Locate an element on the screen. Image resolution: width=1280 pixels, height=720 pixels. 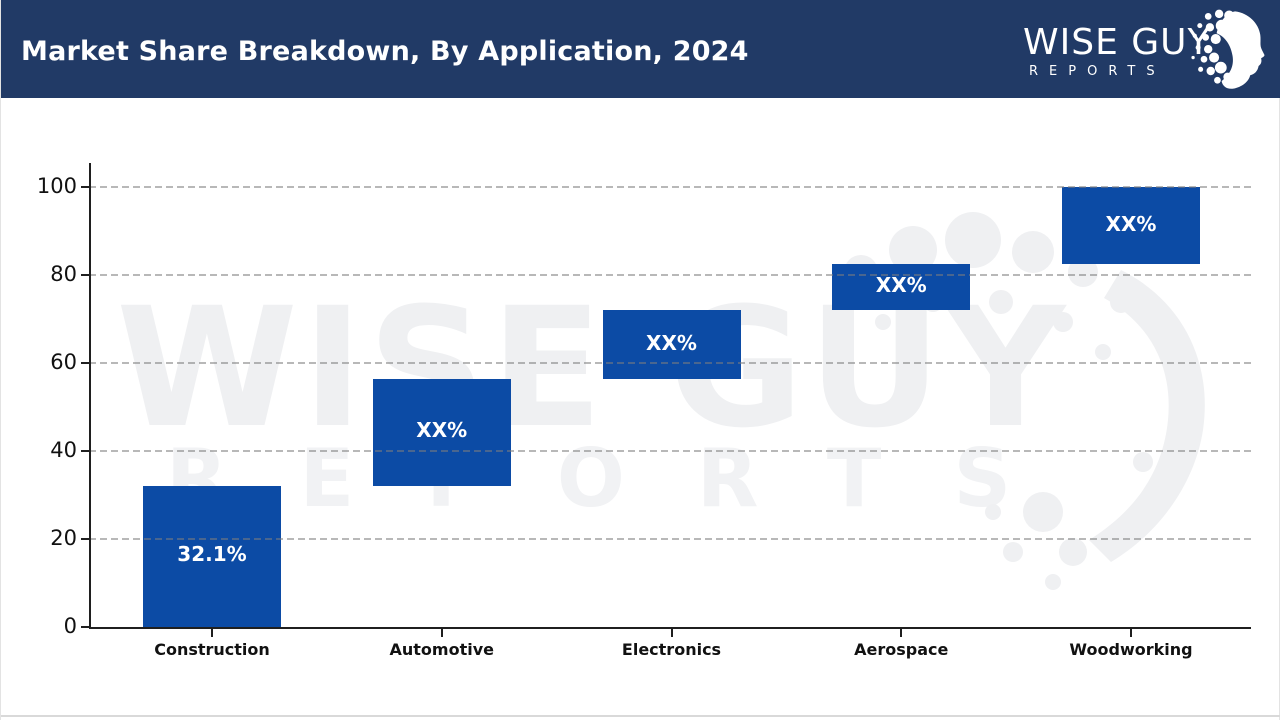
bar-automotive is located at coordinates (441, 432).